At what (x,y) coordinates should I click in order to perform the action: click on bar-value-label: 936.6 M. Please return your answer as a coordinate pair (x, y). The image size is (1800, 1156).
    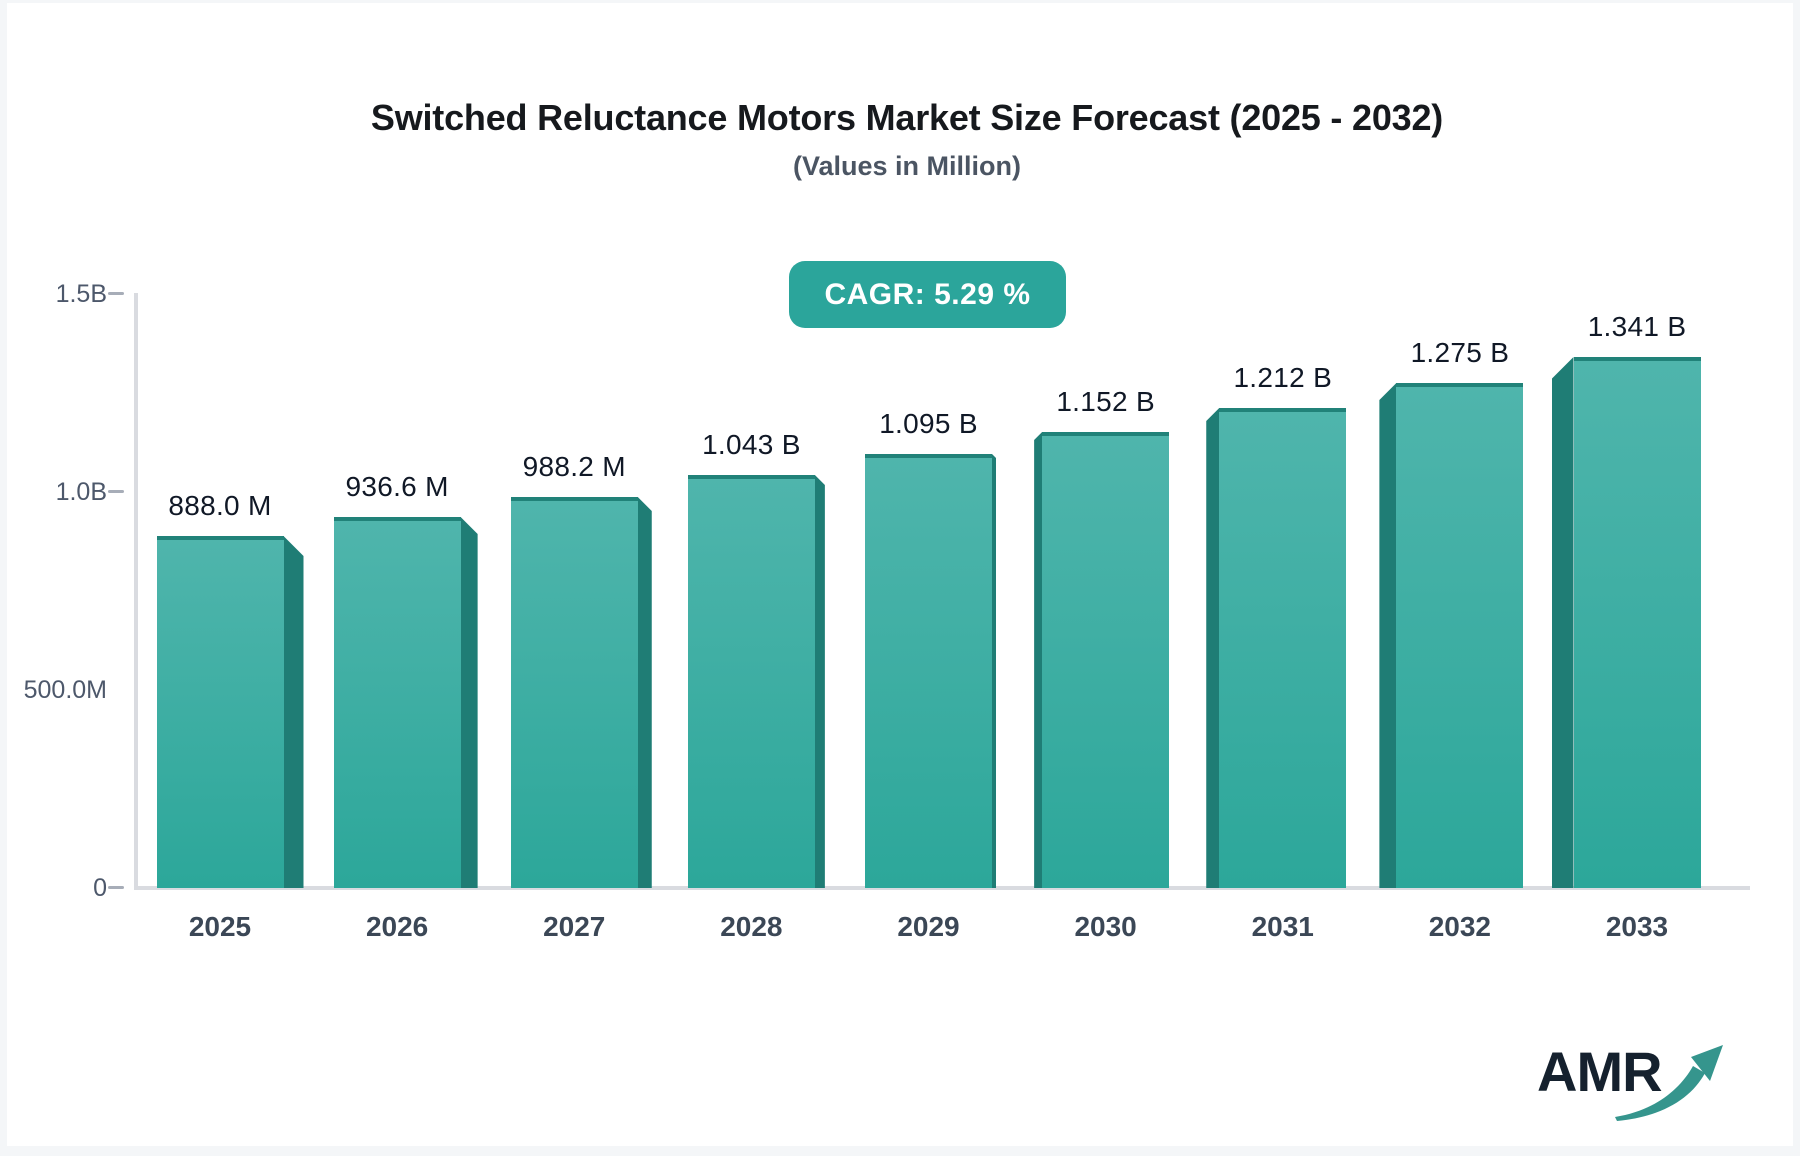
    Looking at the image, I should click on (397, 486).